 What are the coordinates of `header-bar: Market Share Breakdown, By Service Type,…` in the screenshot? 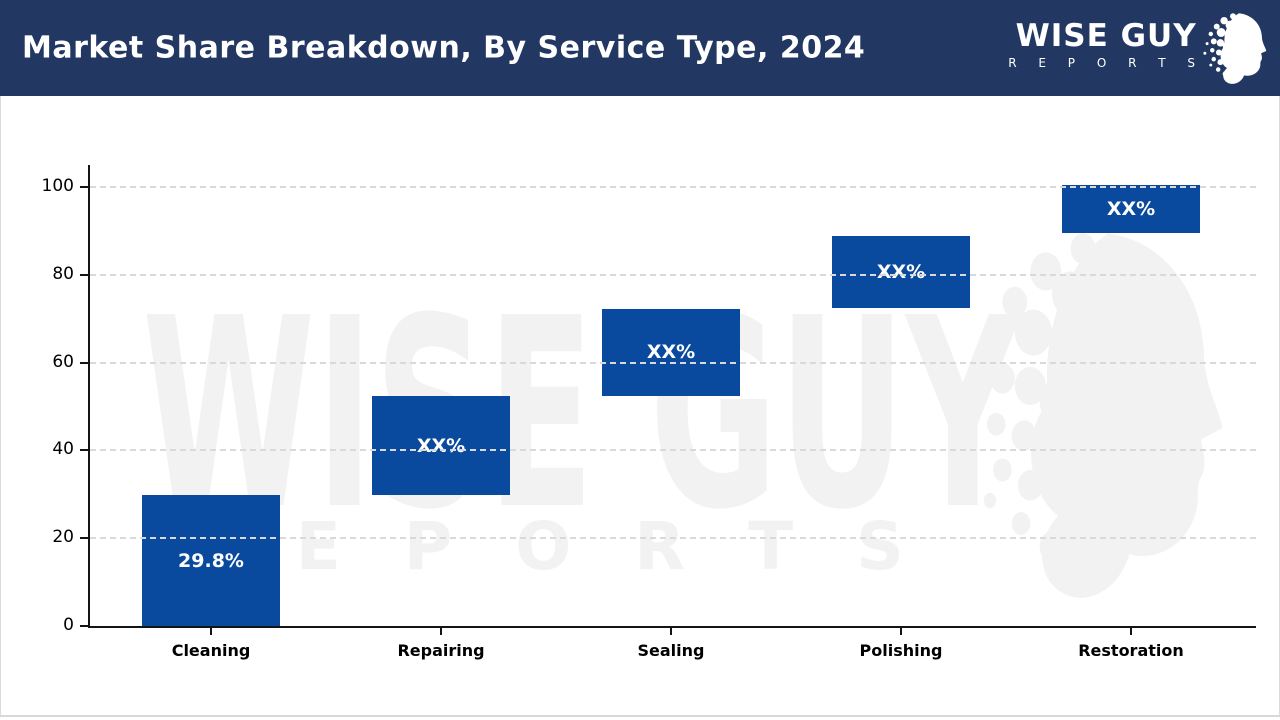 It's located at (640, 48).